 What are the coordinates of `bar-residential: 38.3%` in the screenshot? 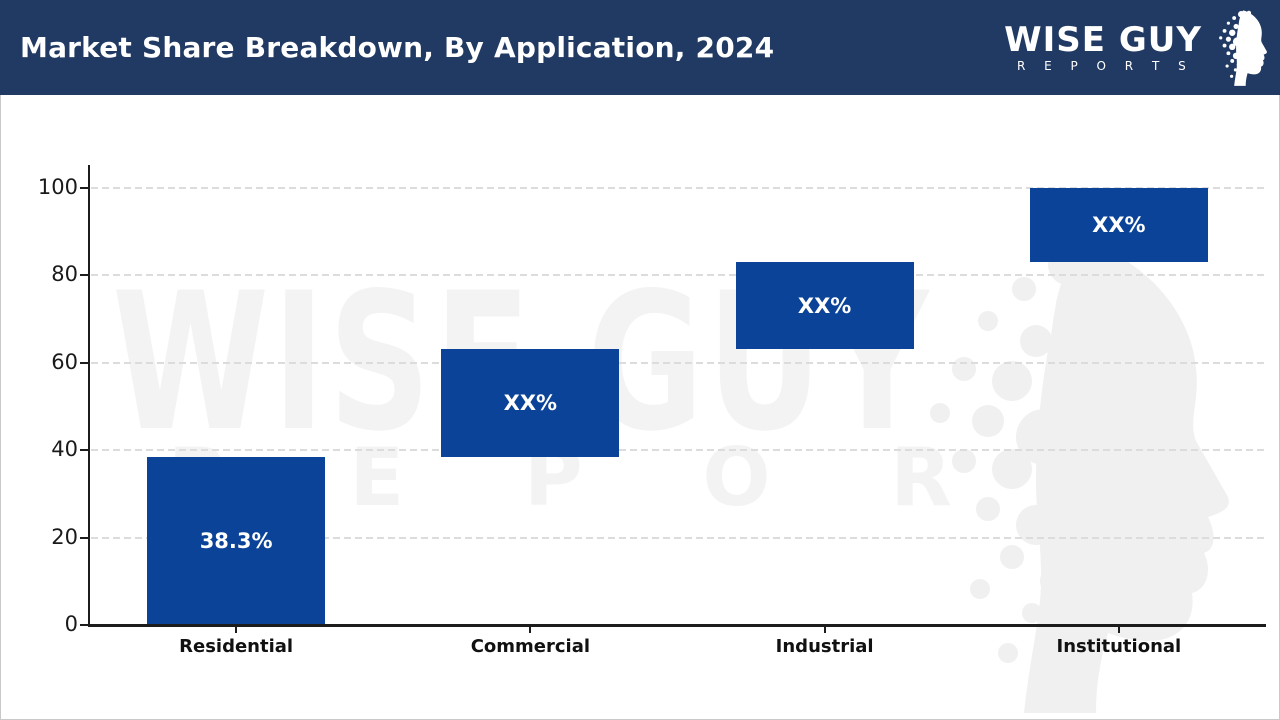 It's located at (236, 541).